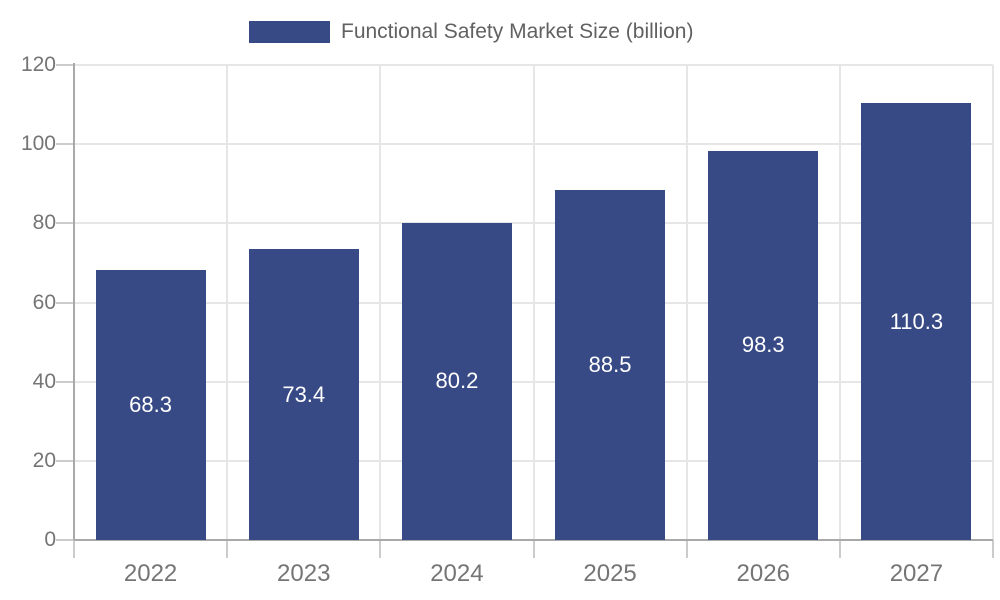 This screenshot has height=600, width=1000. What do you see at coordinates (289, 32) in the screenshot?
I see `legend-swatch` at bounding box center [289, 32].